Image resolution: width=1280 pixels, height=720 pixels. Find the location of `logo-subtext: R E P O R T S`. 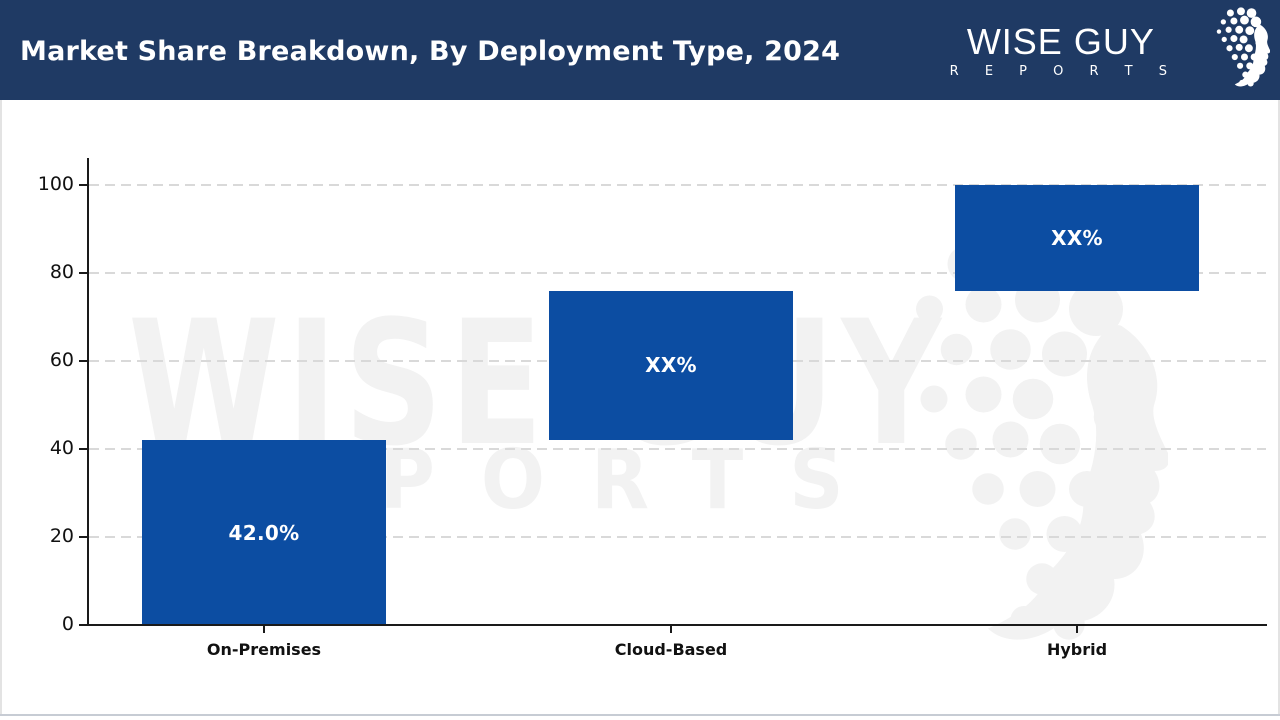

logo-subtext: R E P O R T S is located at coordinates (1063, 71).